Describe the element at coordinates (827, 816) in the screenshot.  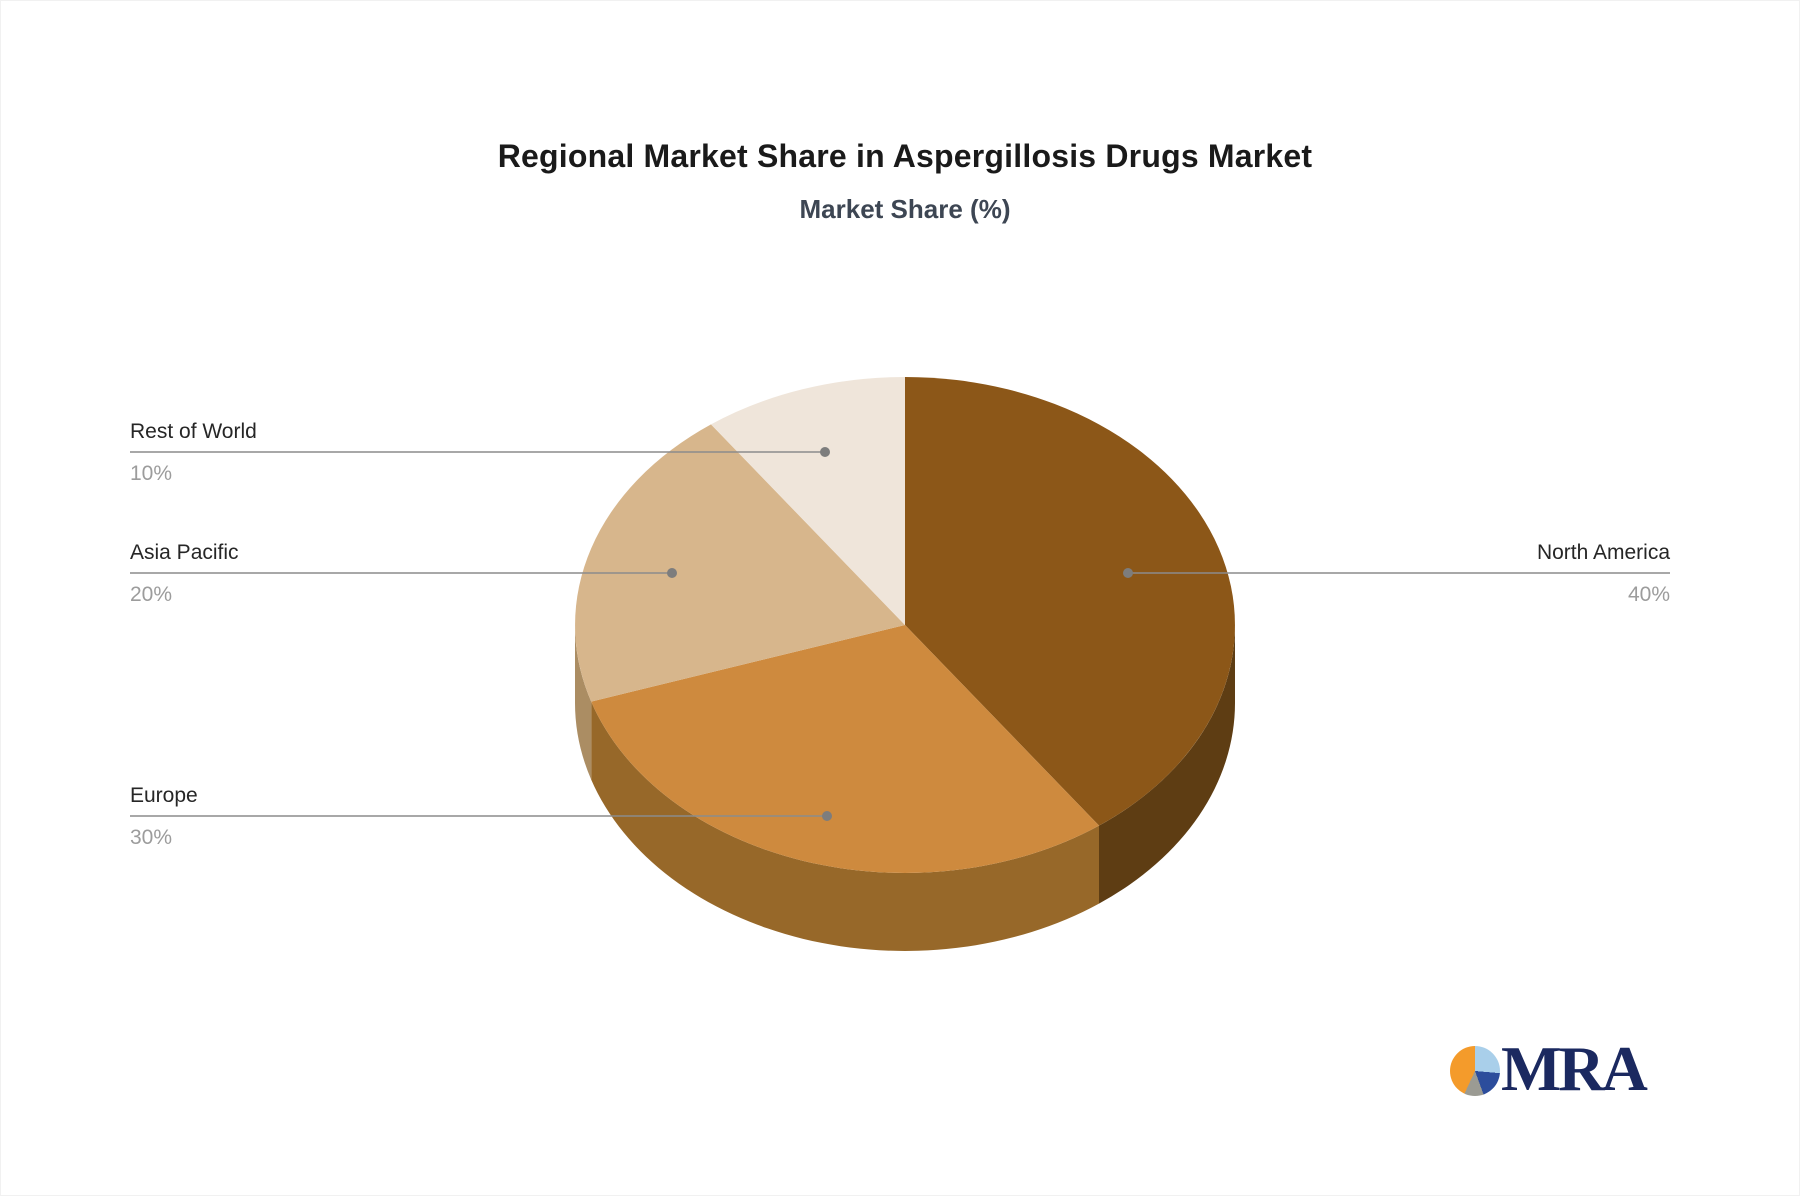
I see `leader-dot-europe` at that location.